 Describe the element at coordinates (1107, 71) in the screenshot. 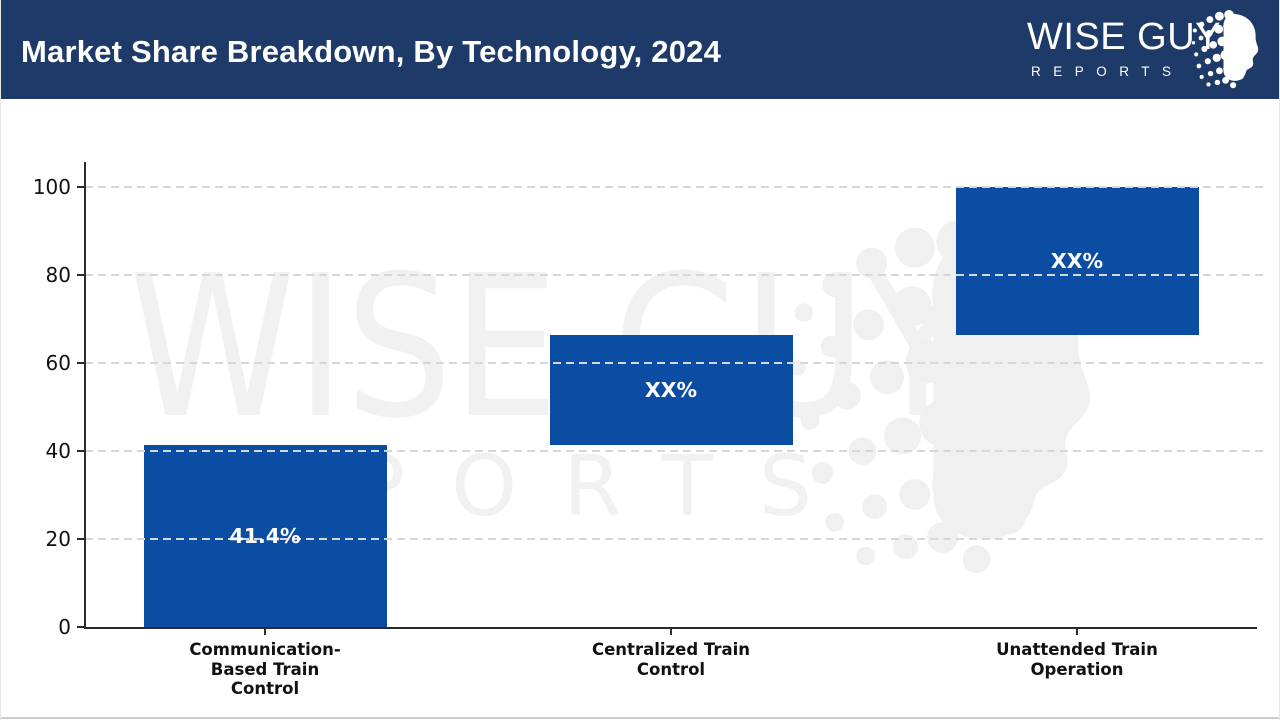

I see `logo-subtext: REPORTS` at that location.